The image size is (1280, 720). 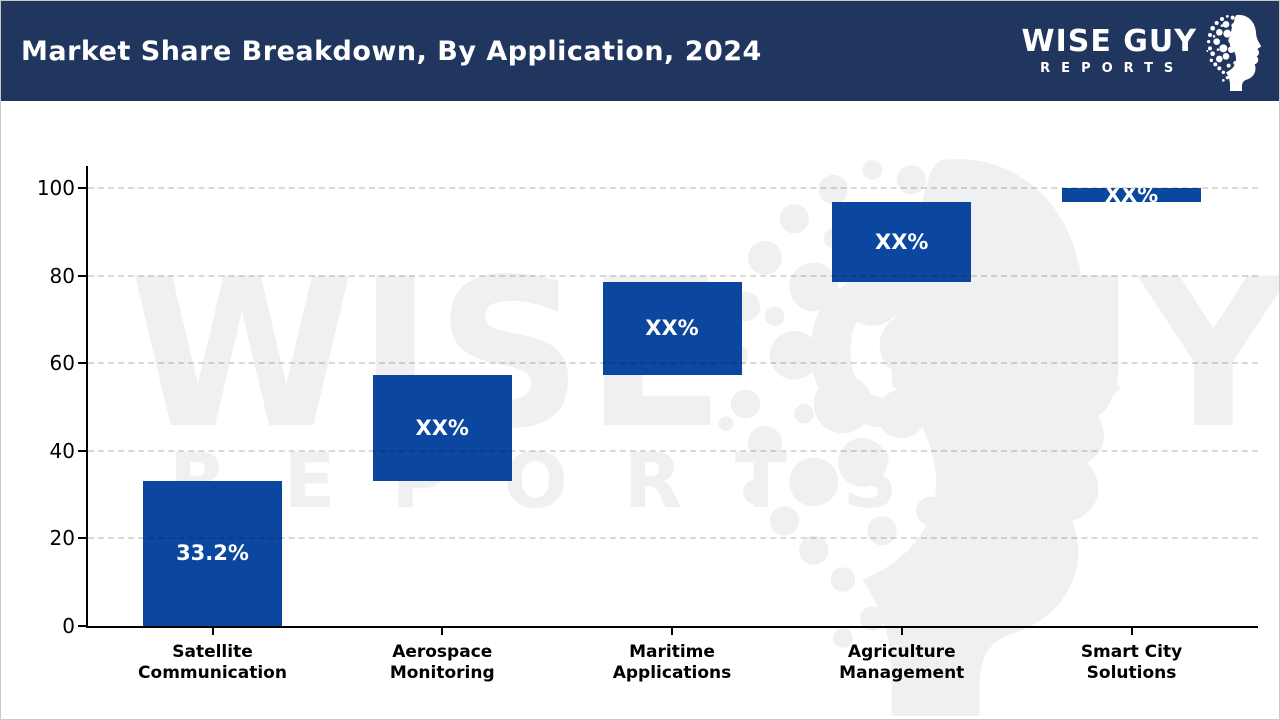 I want to click on brand-logo: WISE GUY REPORTS, so click(x=1143, y=51).